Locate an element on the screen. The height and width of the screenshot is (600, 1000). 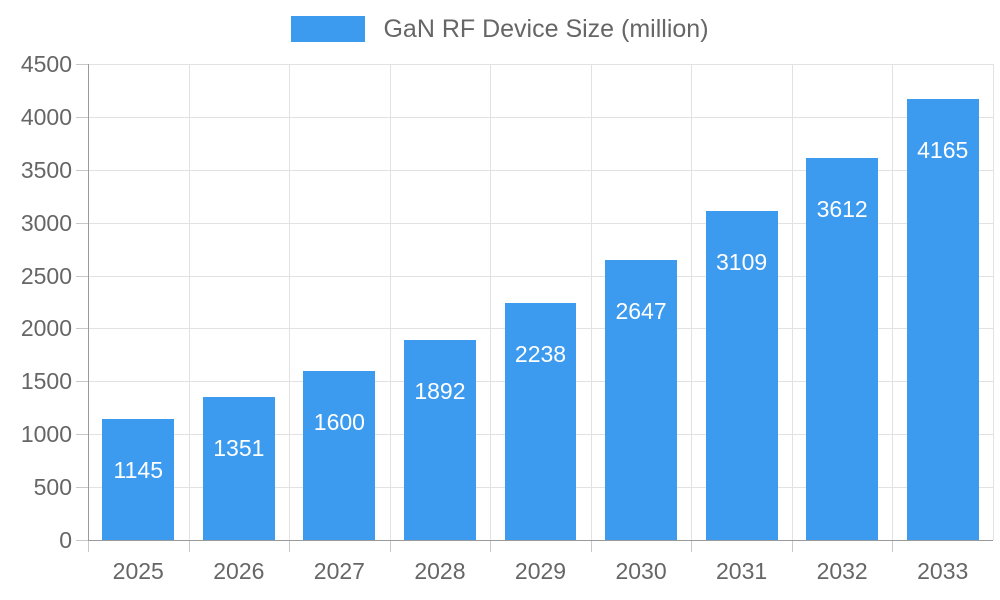
y-axis-tick-label: 3500 is located at coordinates (46, 169).